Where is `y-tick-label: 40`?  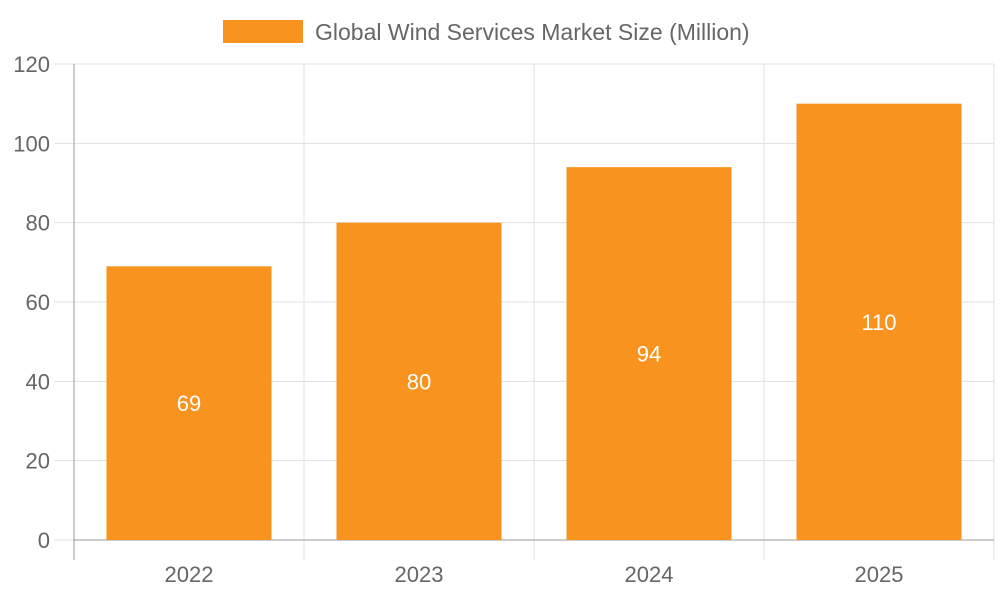 y-tick-label: 40 is located at coordinates (38, 381).